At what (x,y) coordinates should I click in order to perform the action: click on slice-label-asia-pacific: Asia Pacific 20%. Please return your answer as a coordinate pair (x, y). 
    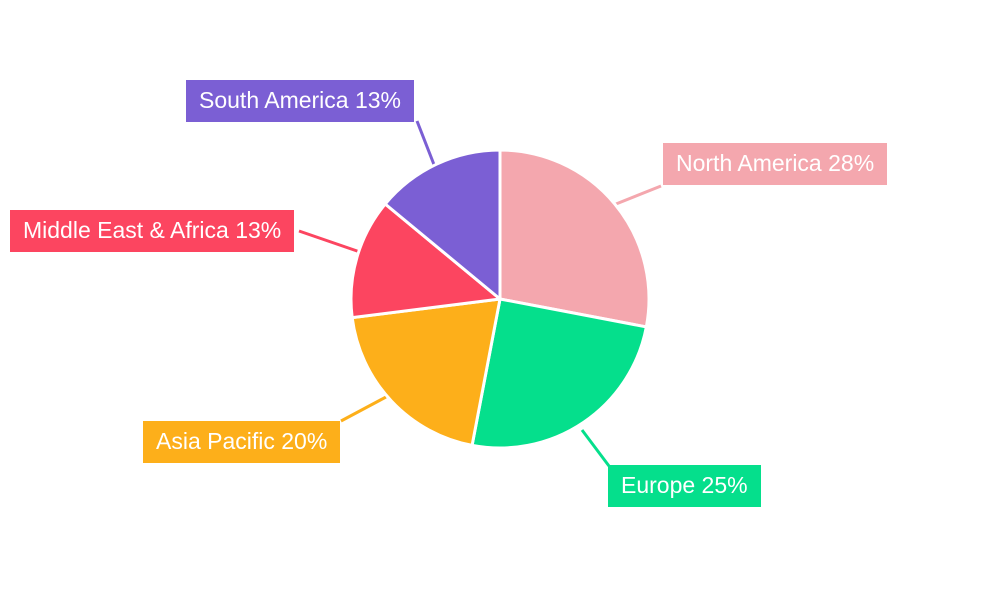
    Looking at the image, I should click on (242, 442).